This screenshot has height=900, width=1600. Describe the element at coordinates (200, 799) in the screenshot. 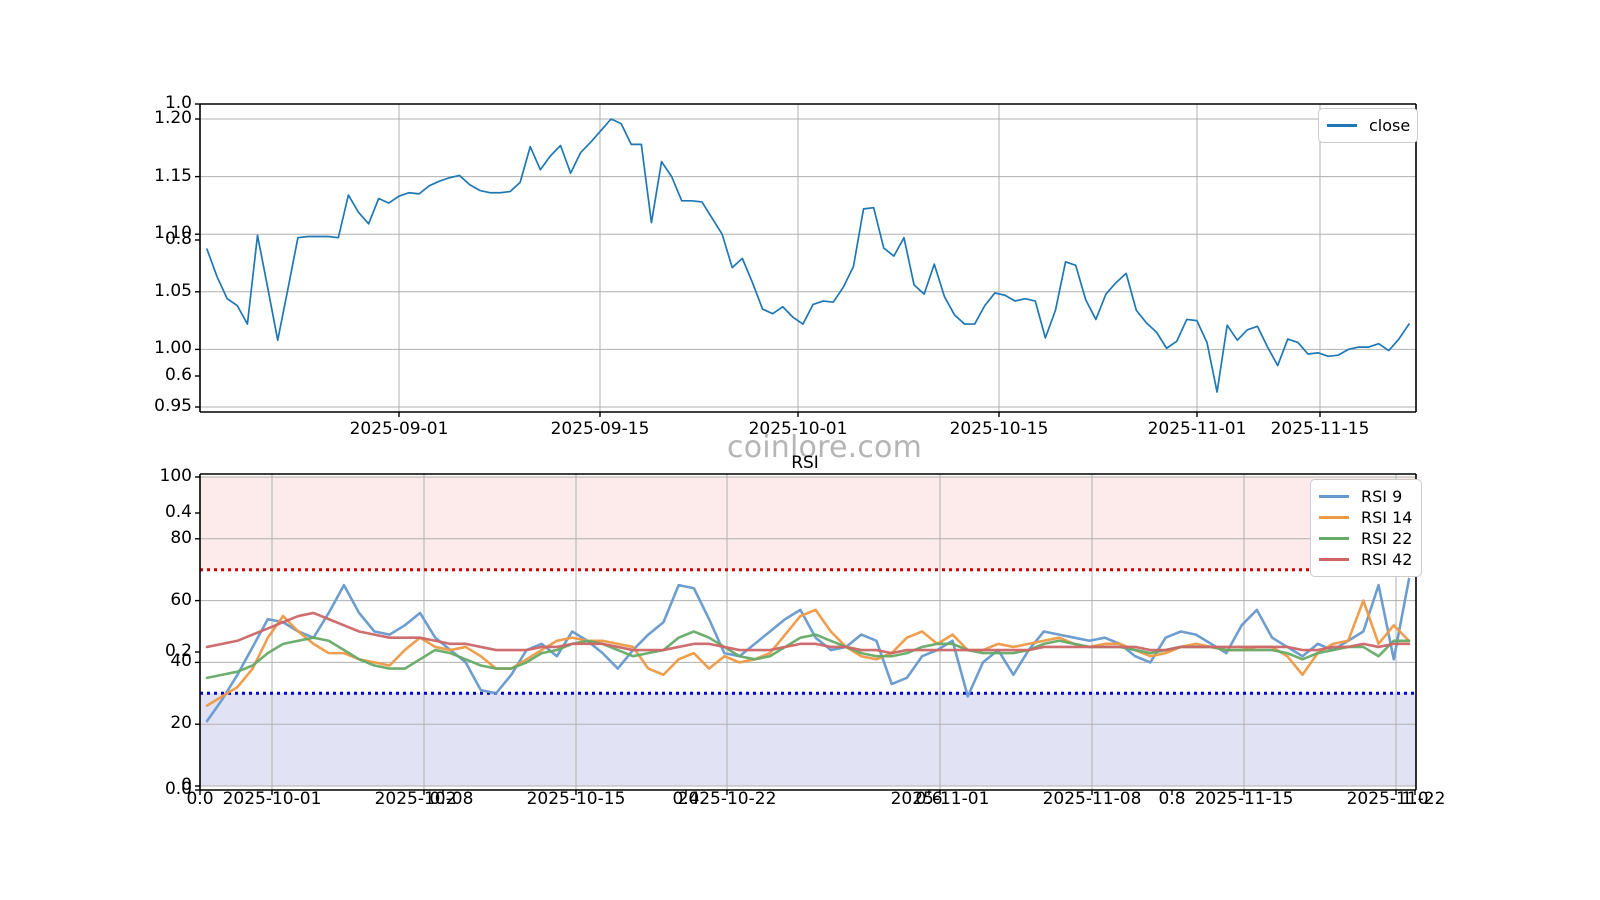

I see `rsi-xtick-secondary-0: 0.0` at that location.